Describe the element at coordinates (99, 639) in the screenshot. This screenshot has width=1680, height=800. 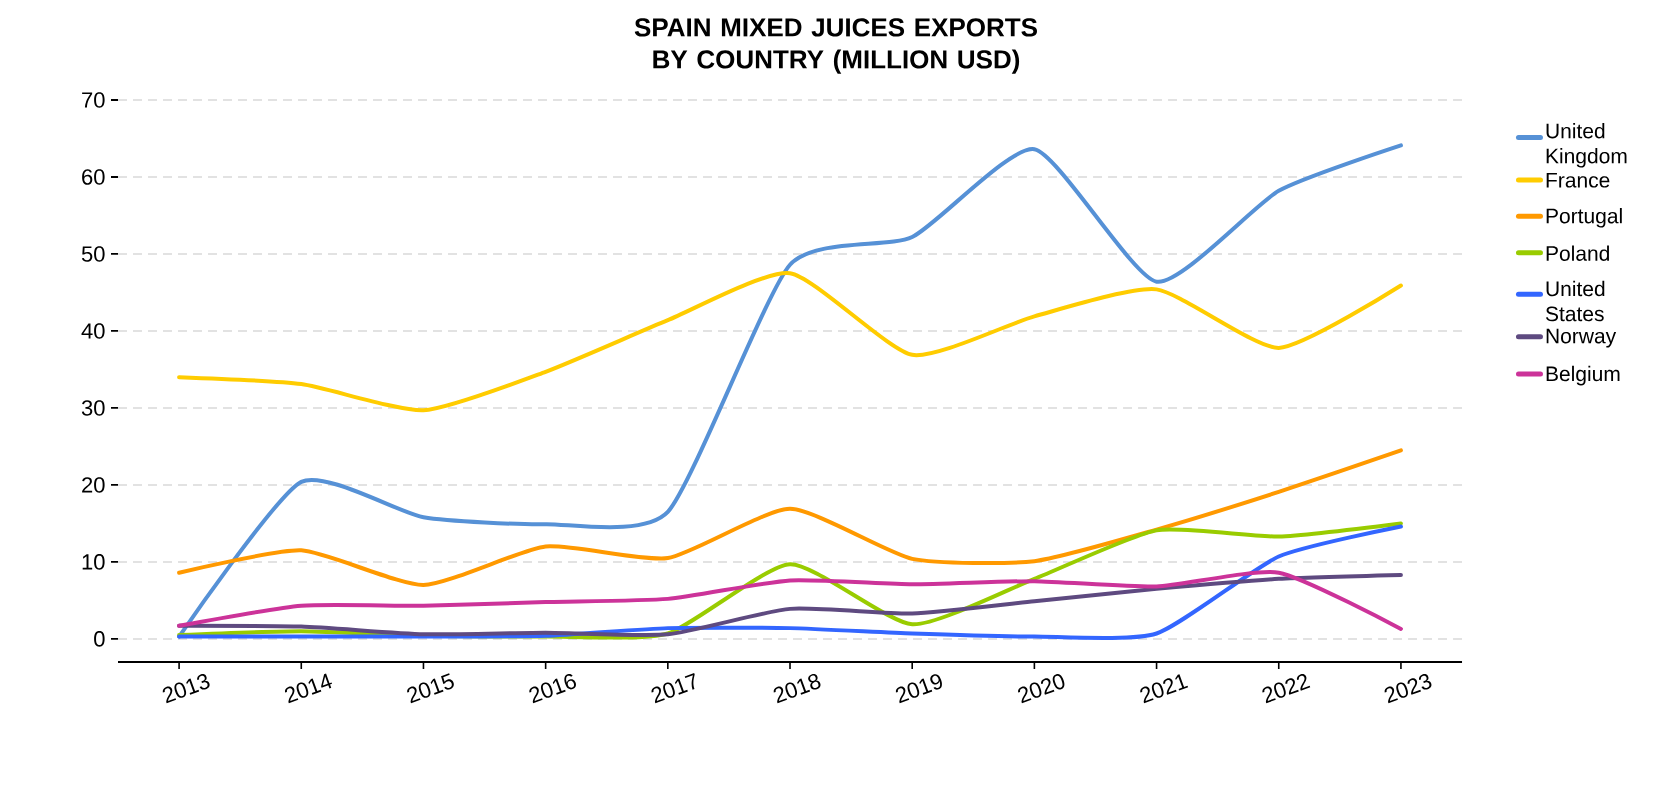
I see `y-tick-label: 0` at that location.